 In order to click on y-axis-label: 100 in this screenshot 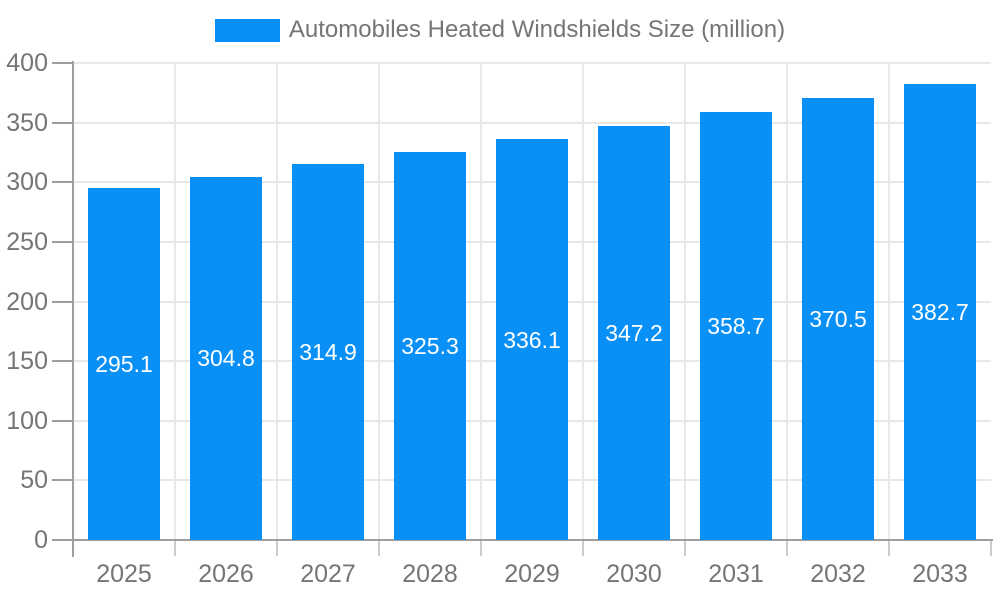, I will do `click(27, 420)`.